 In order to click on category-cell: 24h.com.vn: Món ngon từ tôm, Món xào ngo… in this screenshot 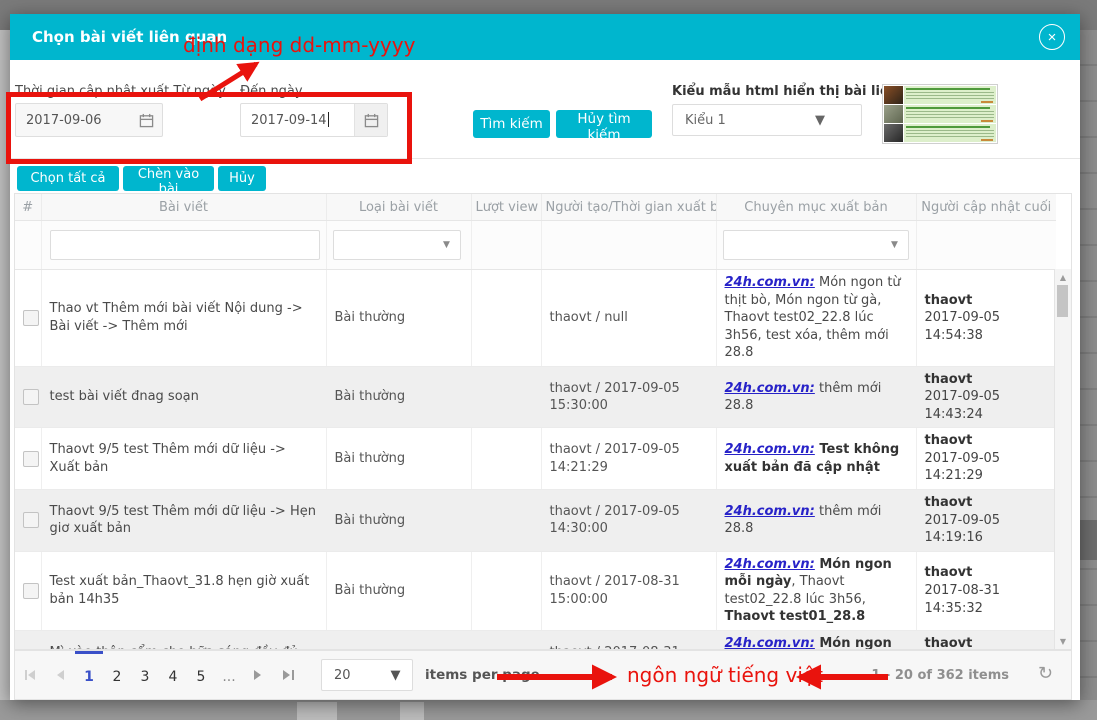, I will do `click(815, 640)`.